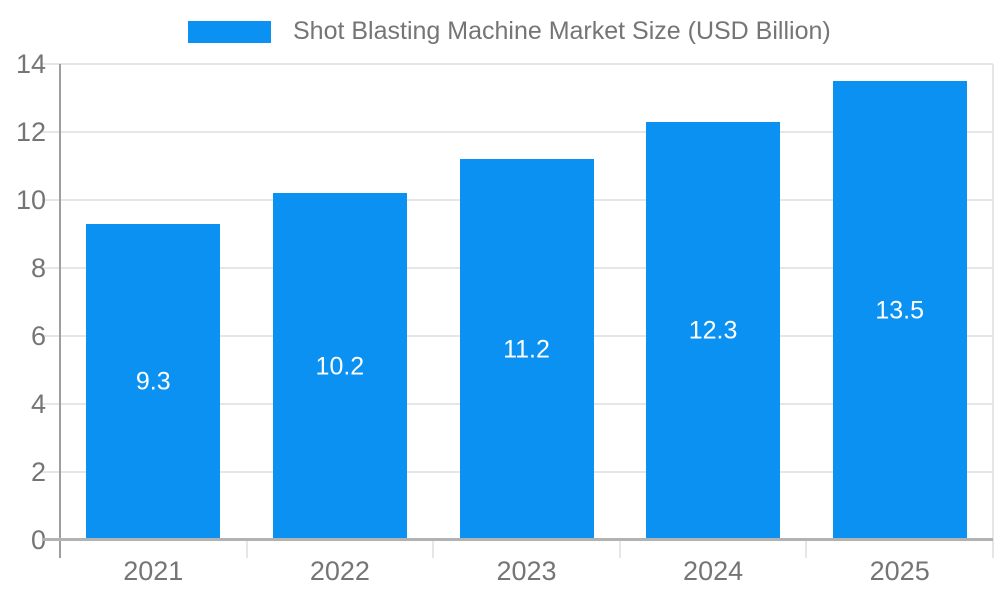 The width and height of the screenshot is (1000, 600). I want to click on bar-value-label: 11.2, so click(526, 349).